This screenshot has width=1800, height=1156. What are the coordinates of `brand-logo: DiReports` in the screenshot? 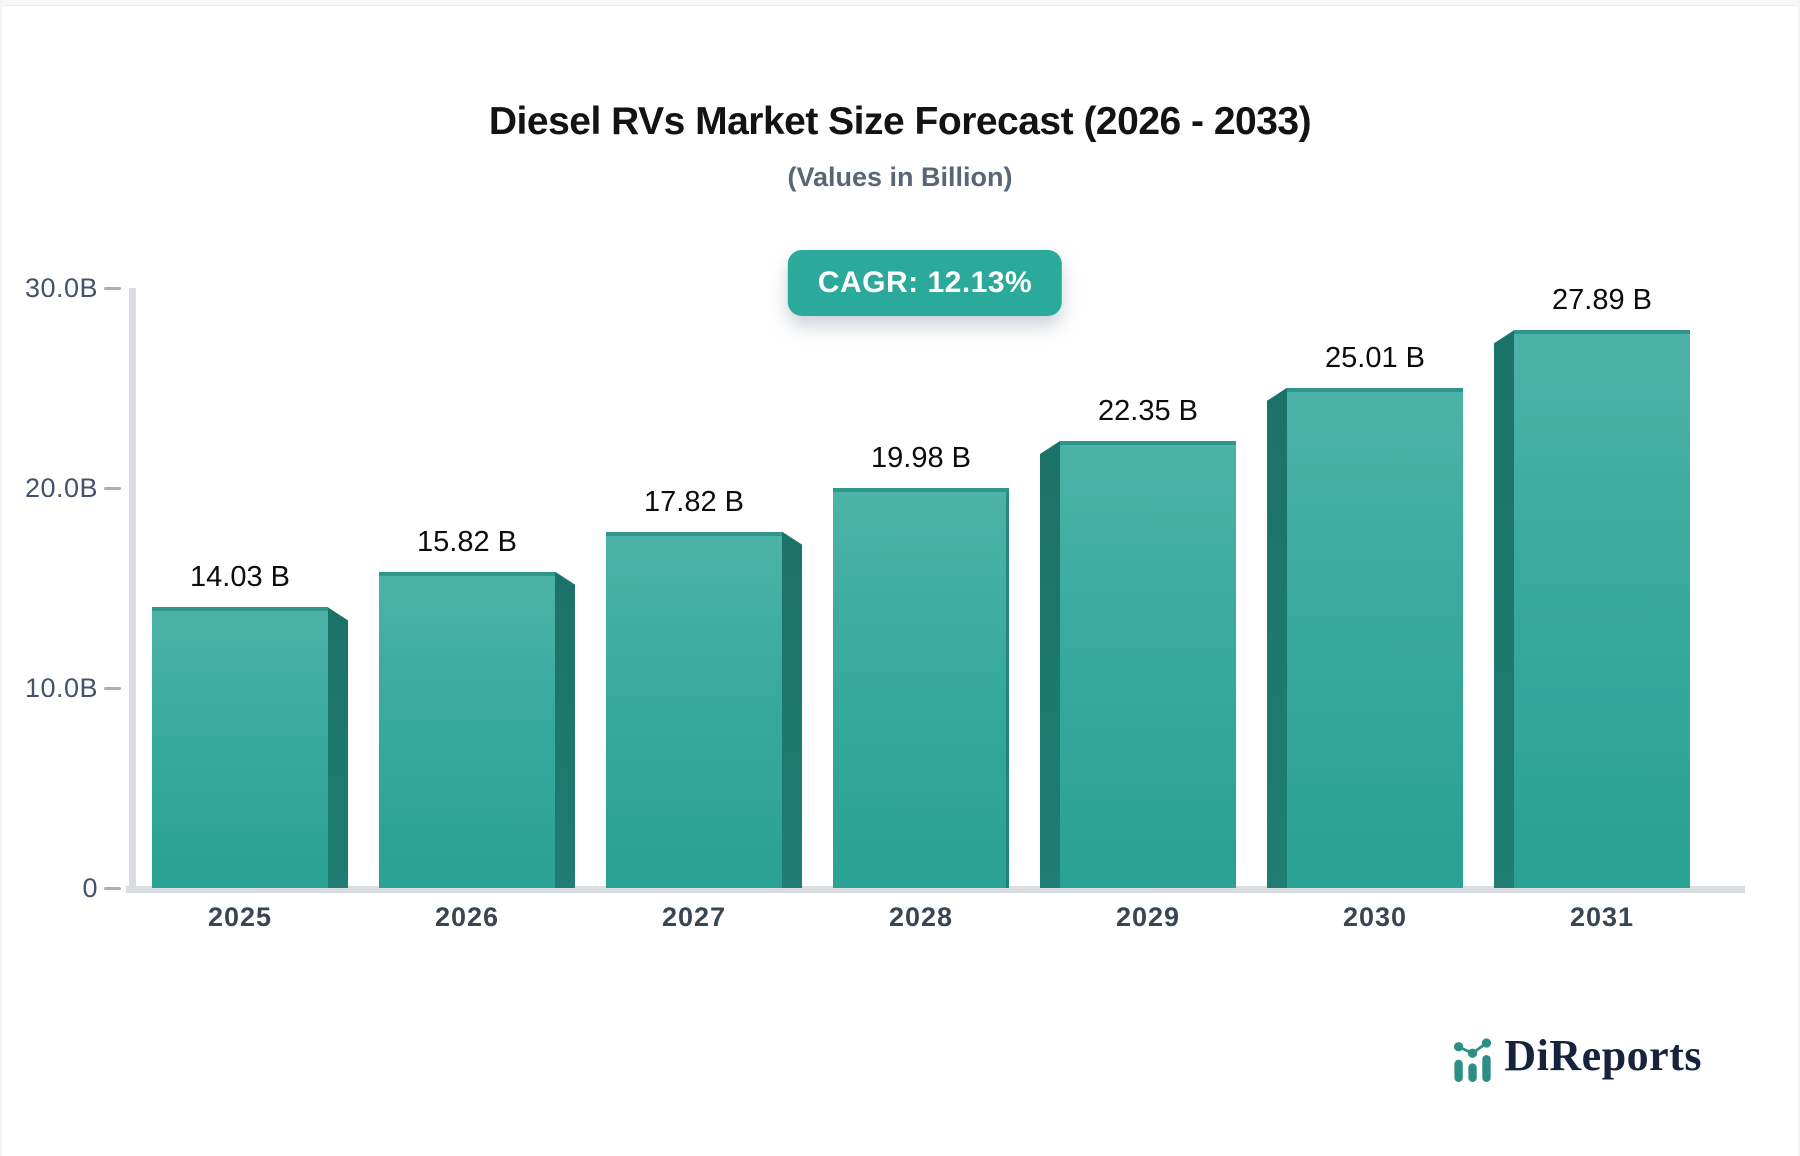 It's located at (1577, 1056).